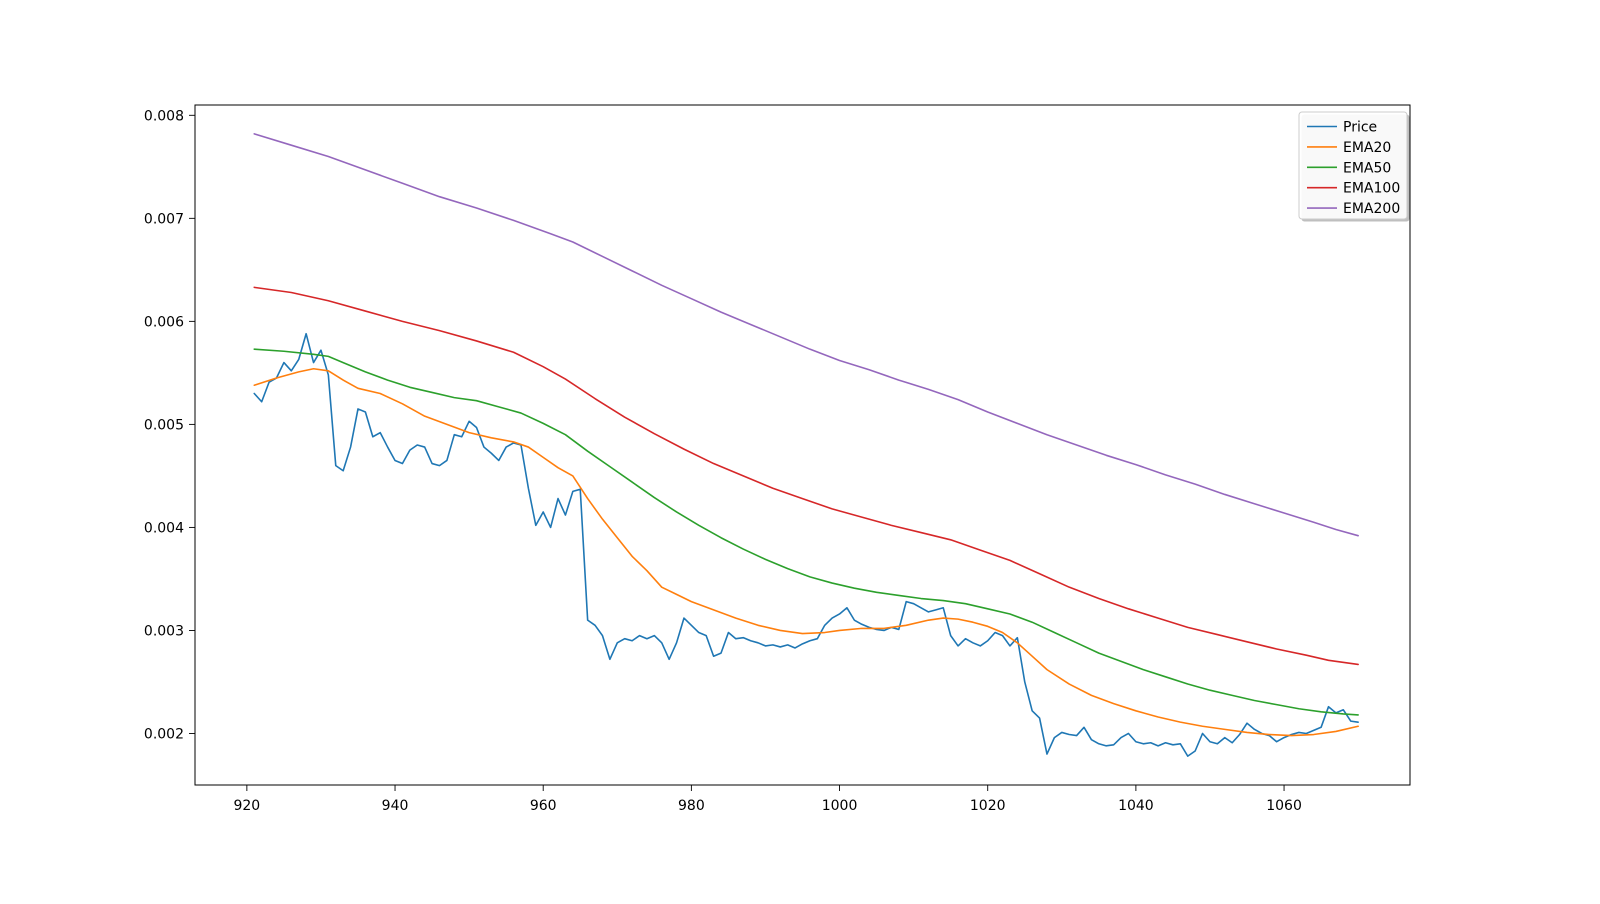 The width and height of the screenshot is (1600, 904). What do you see at coordinates (1371, 189) in the screenshot?
I see `legend-label: EMA100` at bounding box center [1371, 189].